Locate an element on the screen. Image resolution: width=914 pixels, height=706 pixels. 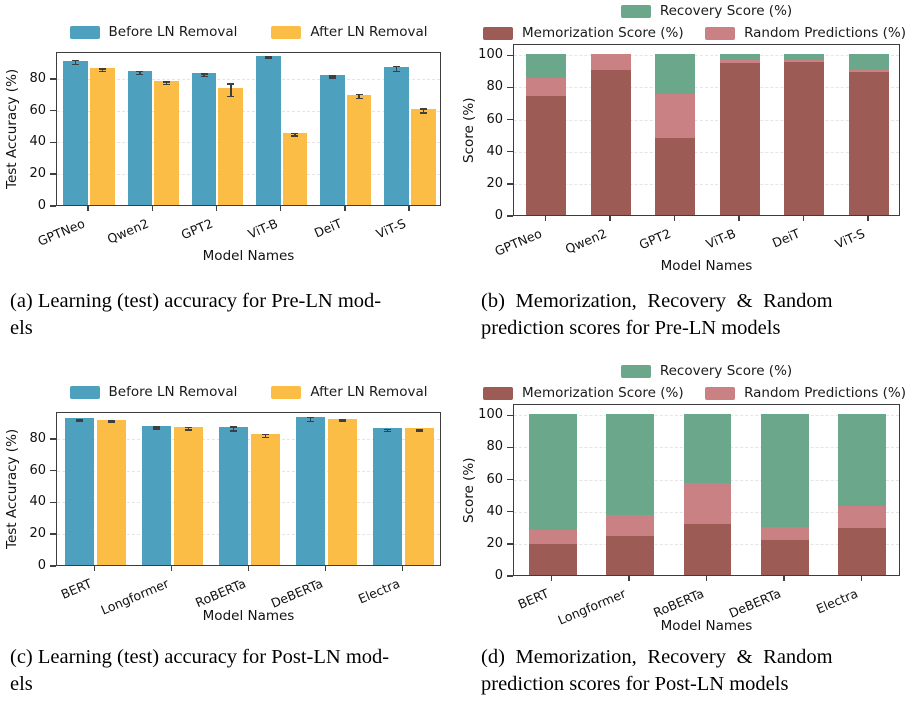
bar-segment-recovery-DeiT is located at coordinates (804, 57).